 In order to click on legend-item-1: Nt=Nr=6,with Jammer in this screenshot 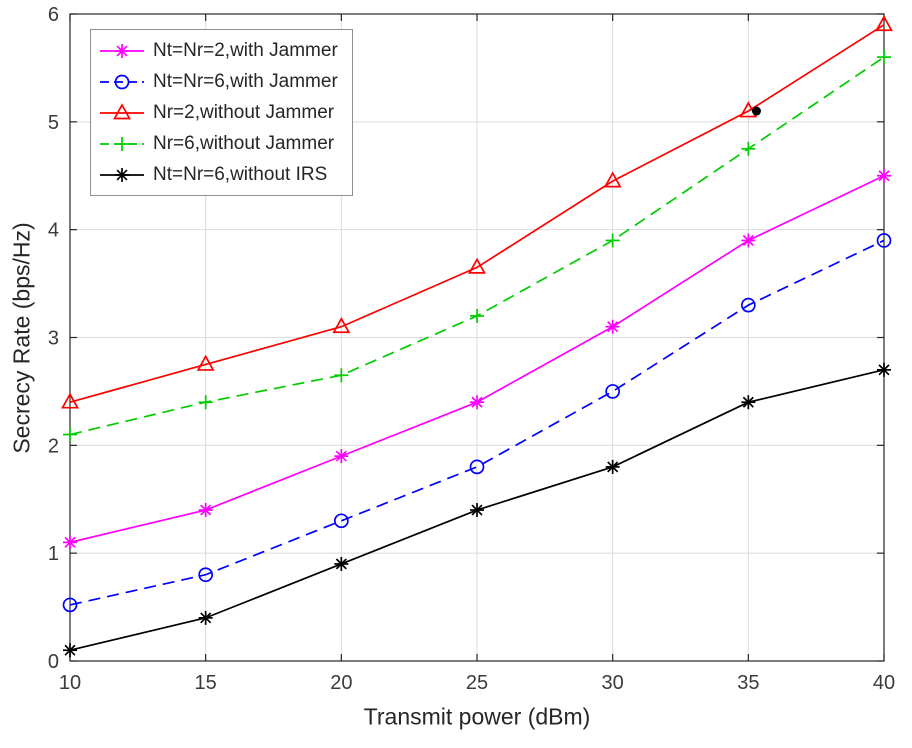, I will do `click(218, 81)`.